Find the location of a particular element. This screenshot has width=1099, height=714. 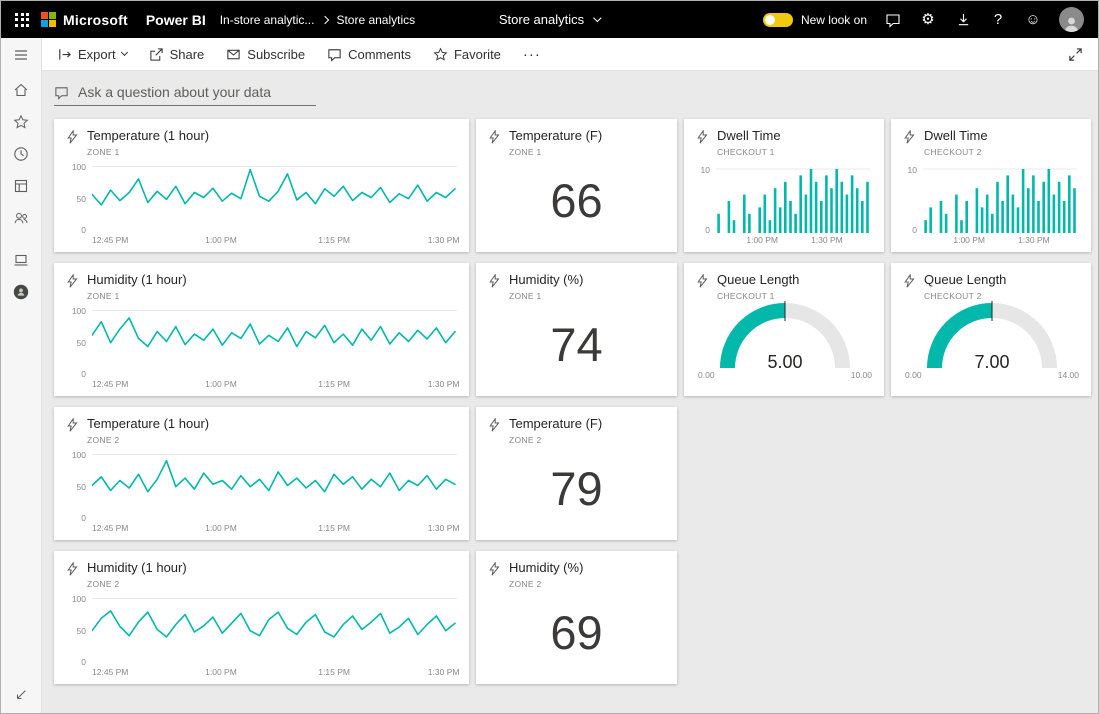

share-label: Share is located at coordinates (187, 54).